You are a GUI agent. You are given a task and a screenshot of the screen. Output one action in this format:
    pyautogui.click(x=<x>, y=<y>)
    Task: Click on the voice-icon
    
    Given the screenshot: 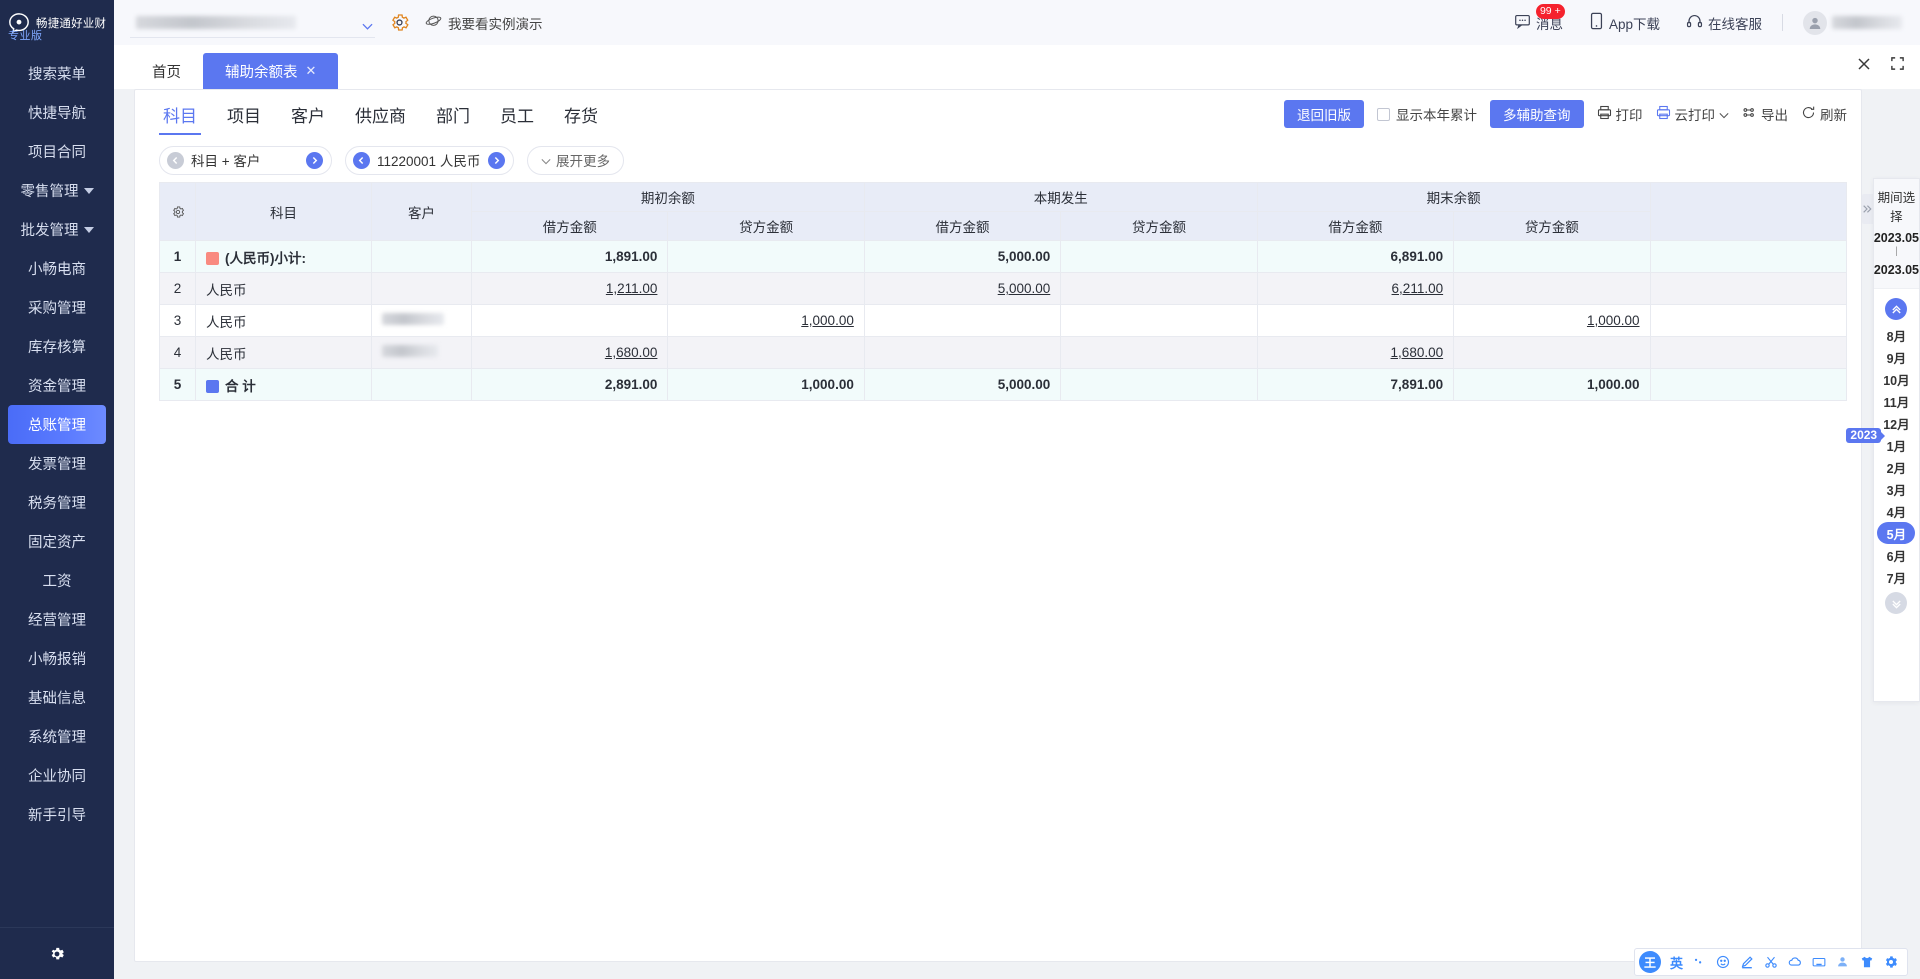 What is the action you would take?
    pyautogui.click(x=1699, y=962)
    